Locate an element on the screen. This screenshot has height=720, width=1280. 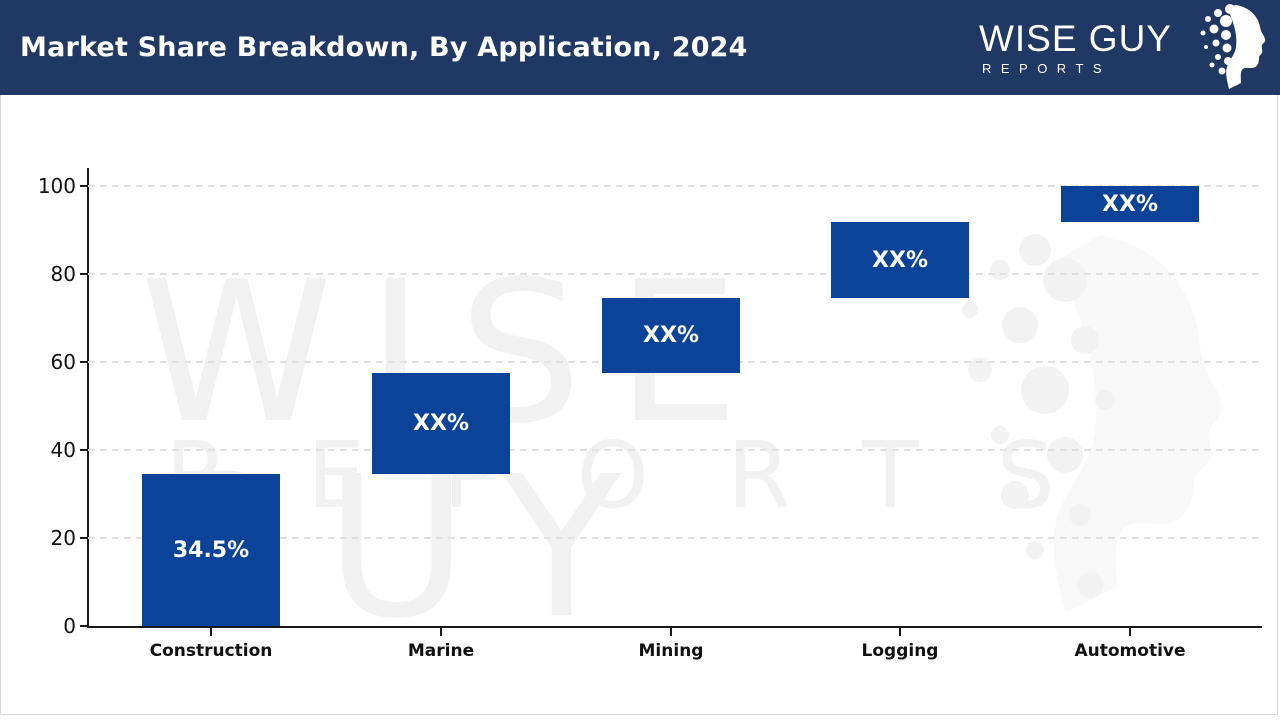
x-tick-label-automotive: Automotive is located at coordinates (1130, 651).